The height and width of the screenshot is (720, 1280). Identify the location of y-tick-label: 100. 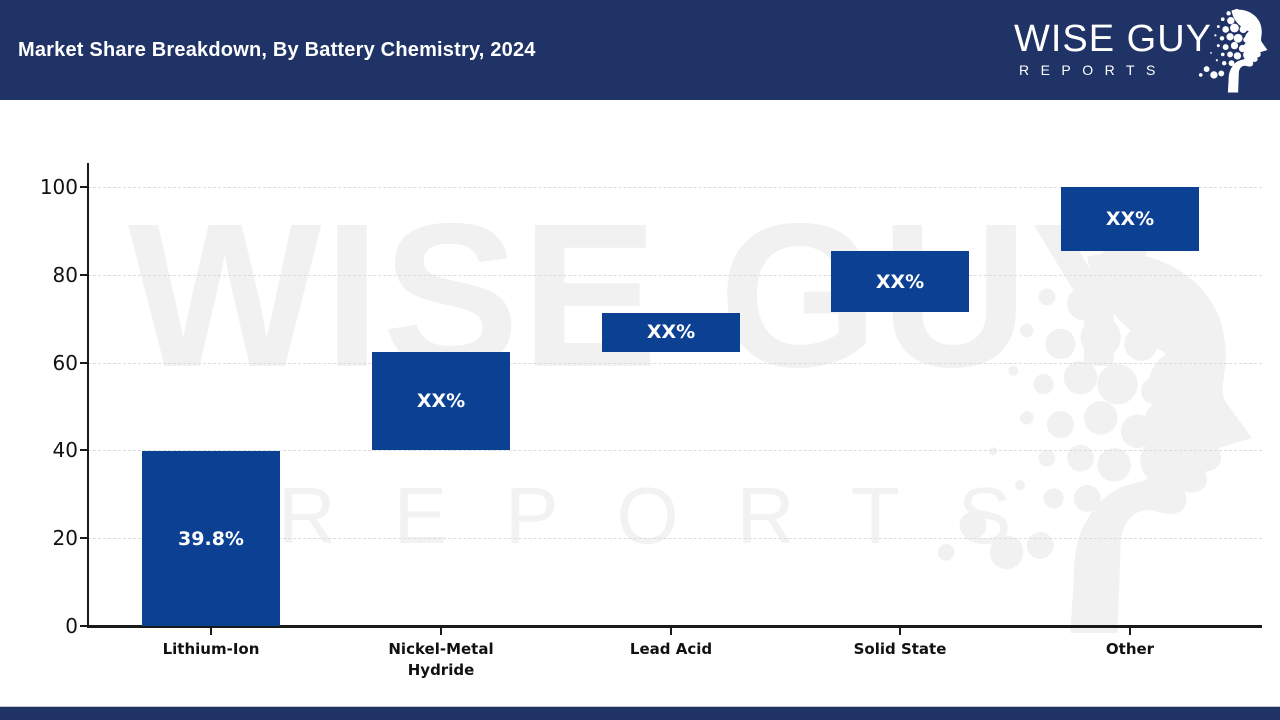
(58, 187).